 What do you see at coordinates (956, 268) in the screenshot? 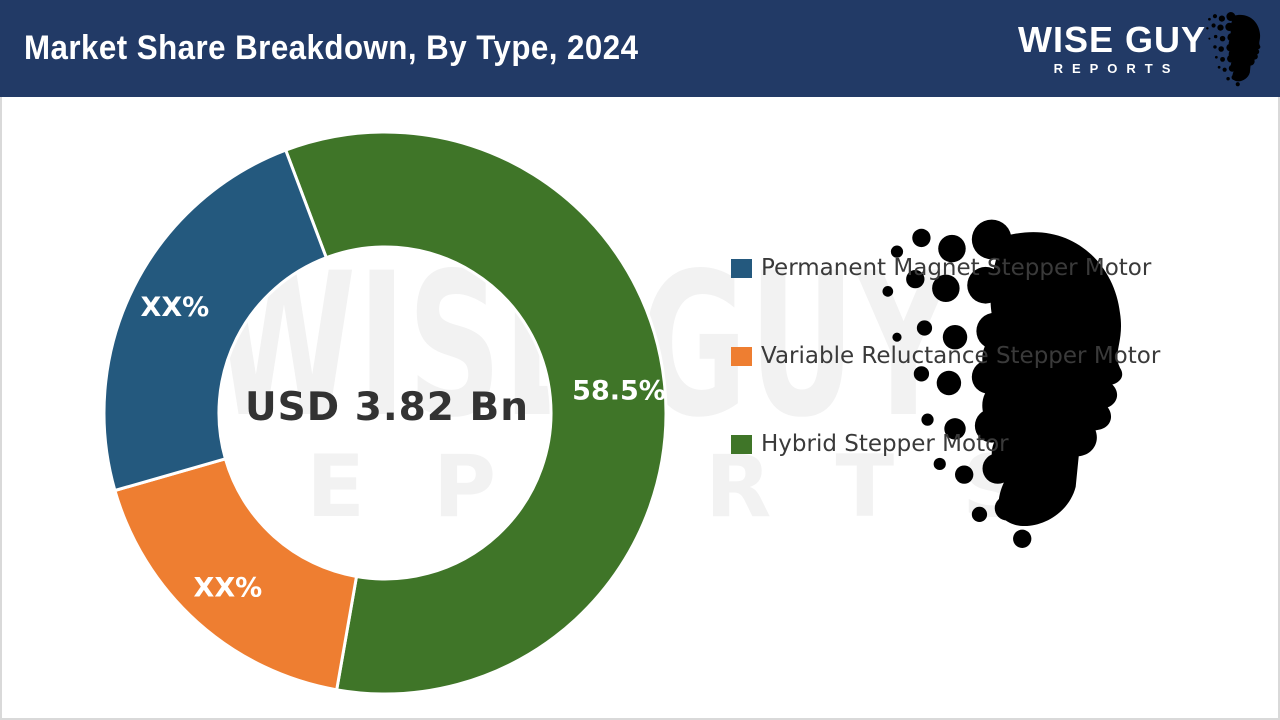
I see `legend-label: Permanent Magnet Stepper Motor` at bounding box center [956, 268].